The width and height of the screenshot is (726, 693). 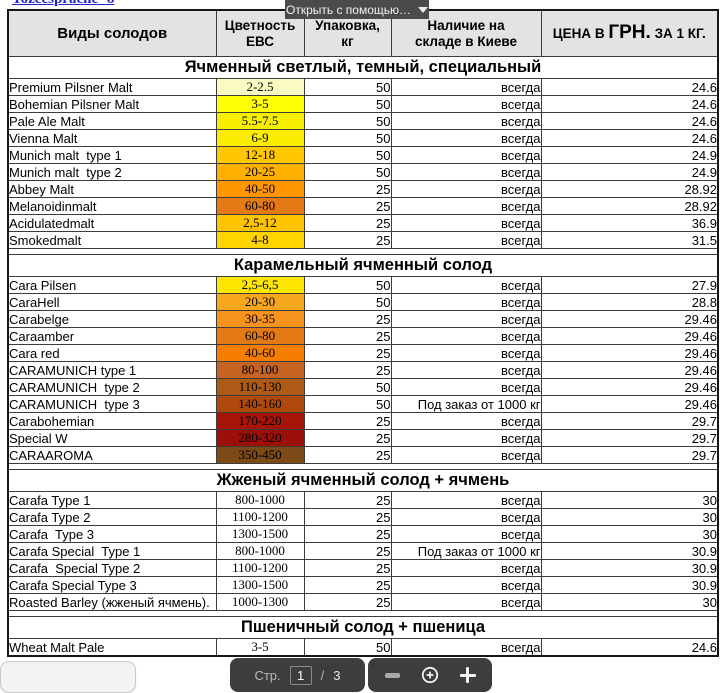 What do you see at coordinates (112, 206) in the screenshot?
I see `malt-name-cell: Melanoidinmalt` at bounding box center [112, 206].